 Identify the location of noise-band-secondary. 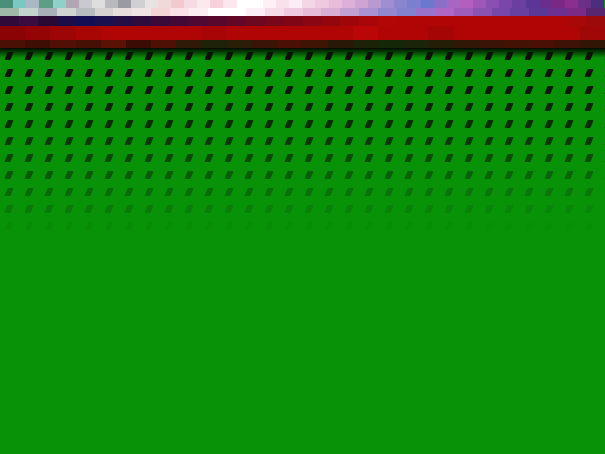
(302, 12).